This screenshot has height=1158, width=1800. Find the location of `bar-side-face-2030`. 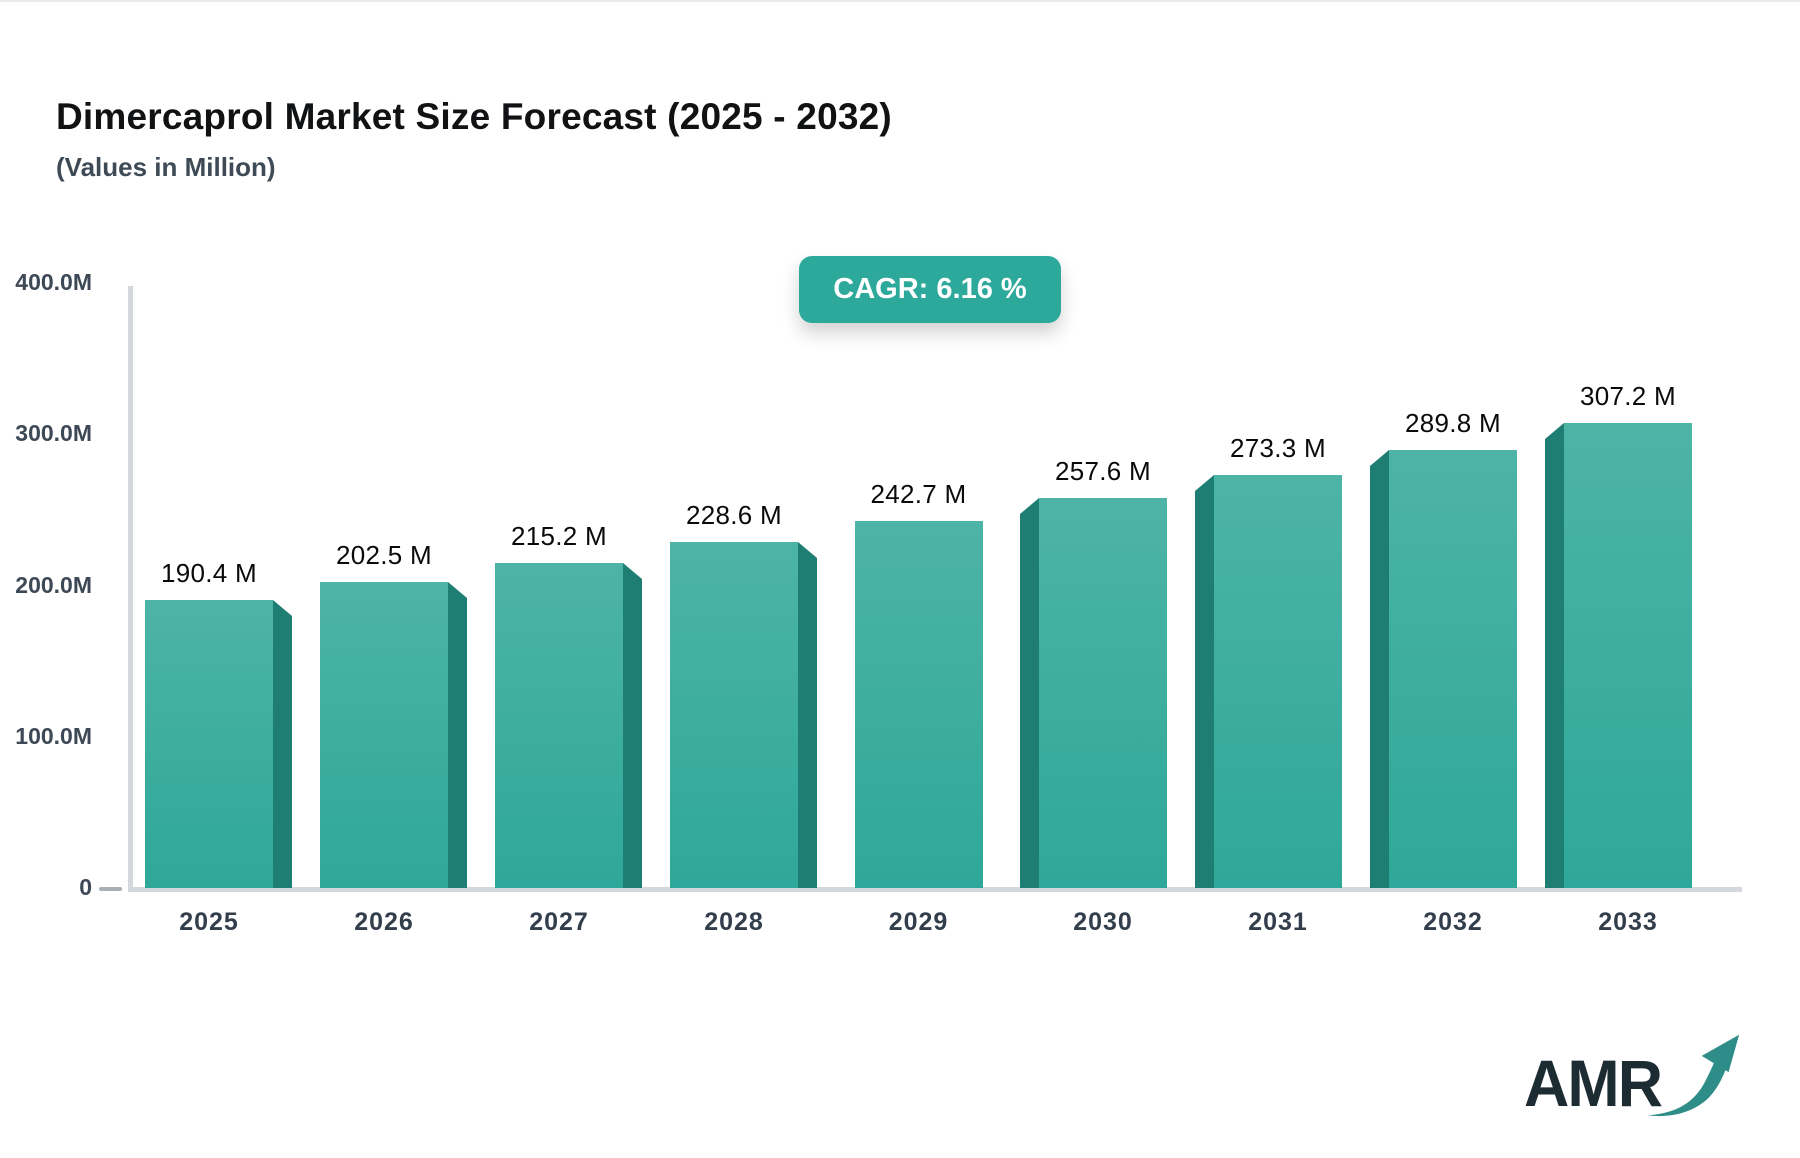

bar-side-face-2030 is located at coordinates (1029, 693).